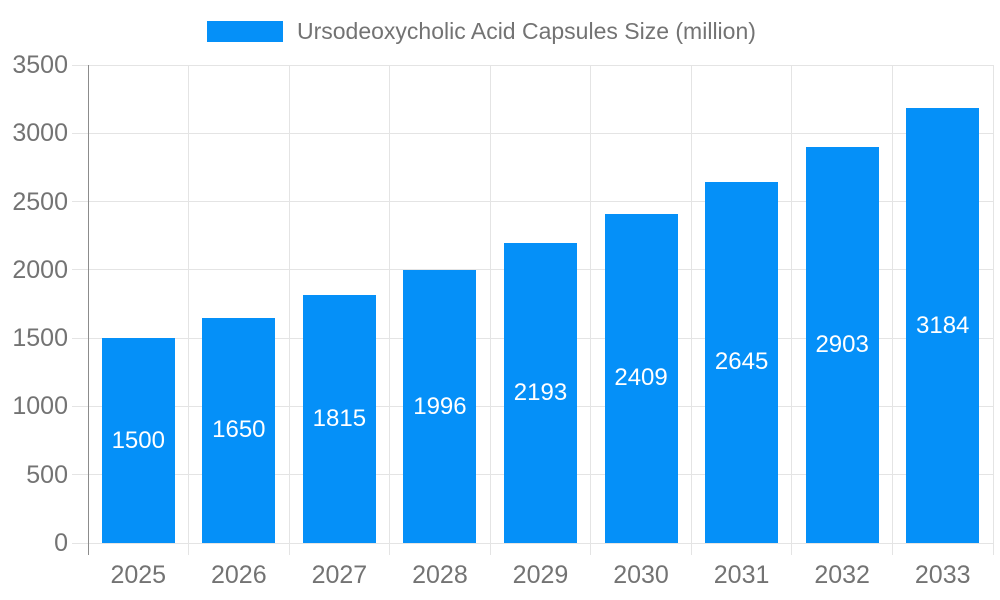 The image size is (1000, 600). I want to click on bar: 1815, so click(339, 419).